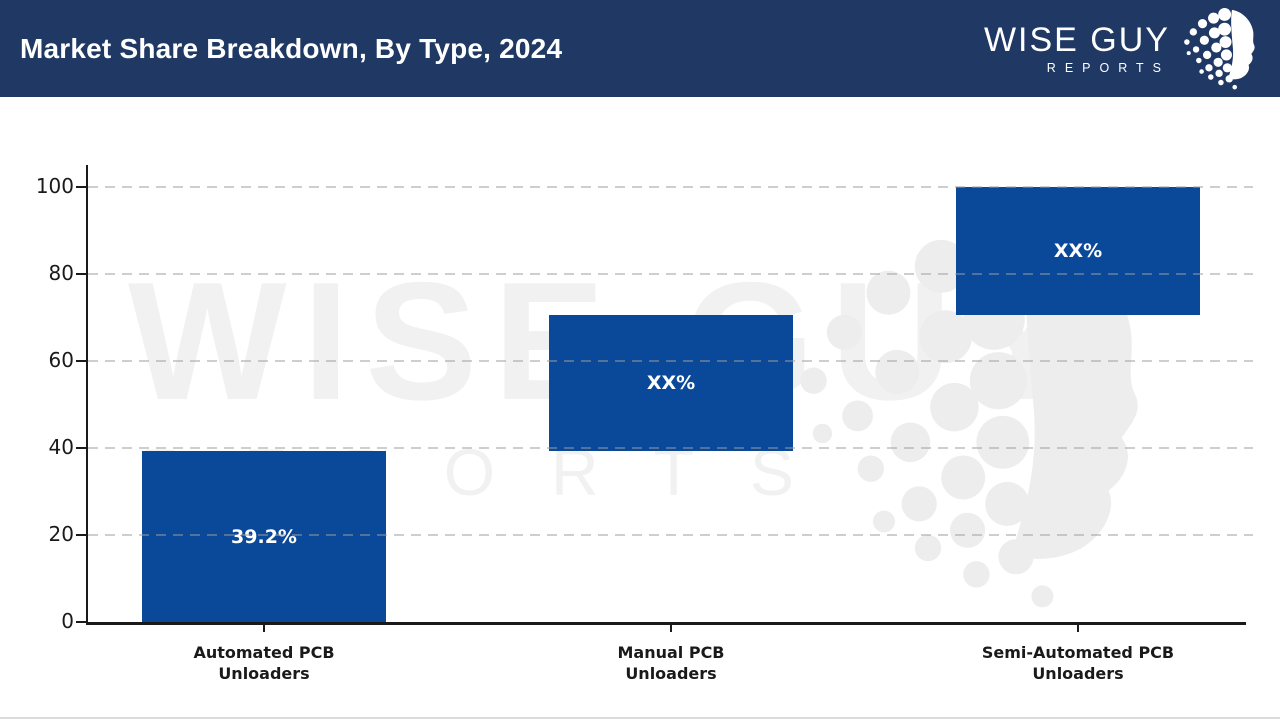 The width and height of the screenshot is (1280, 720). Describe the element at coordinates (61, 447) in the screenshot. I see `y-axis-tick-label: 40` at that location.